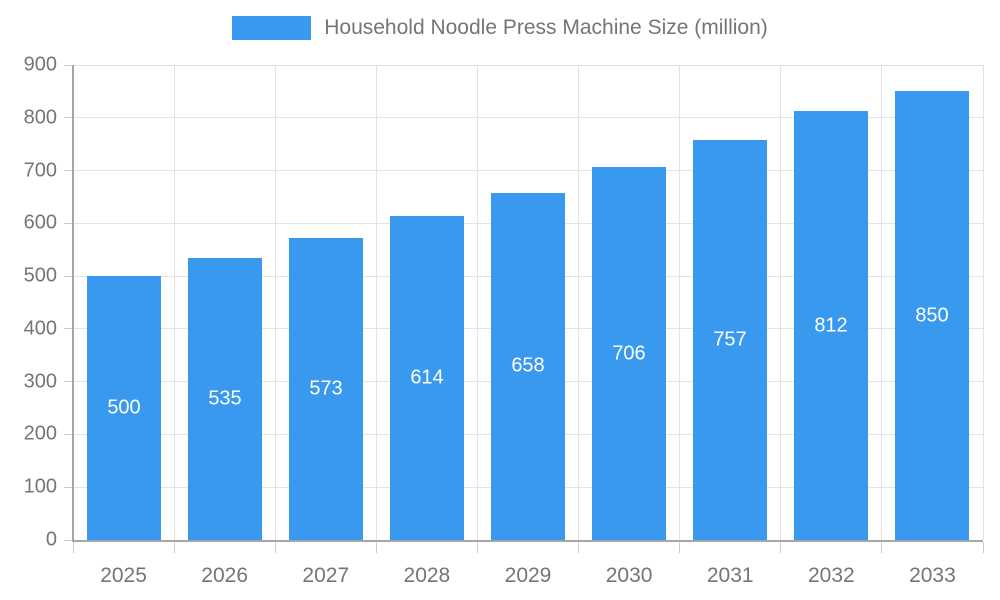 The height and width of the screenshot is (600, 1000). I want to click on bar-value-label: 614, so click(427, 377).